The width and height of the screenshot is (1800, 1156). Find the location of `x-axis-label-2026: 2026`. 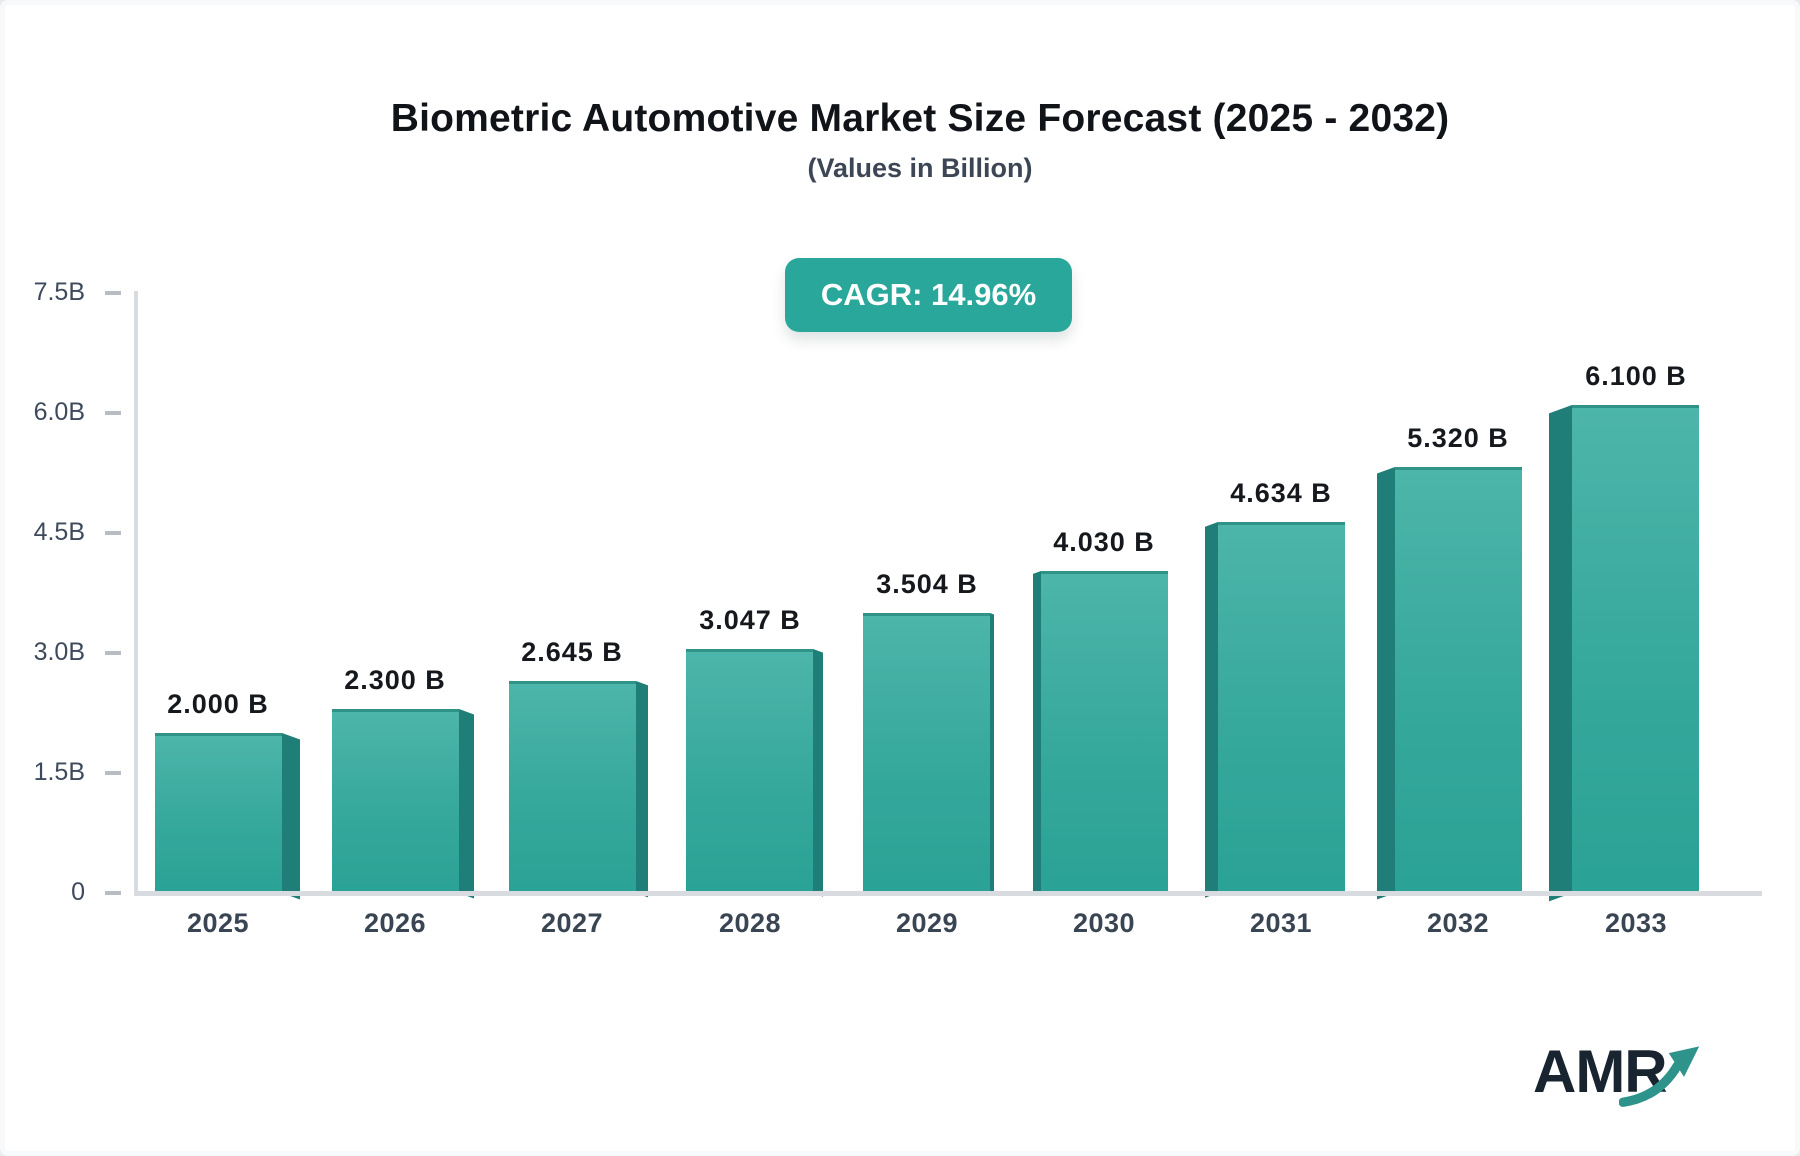

x-axis-label-2026: 2026 is located at coordinates (395, 923).